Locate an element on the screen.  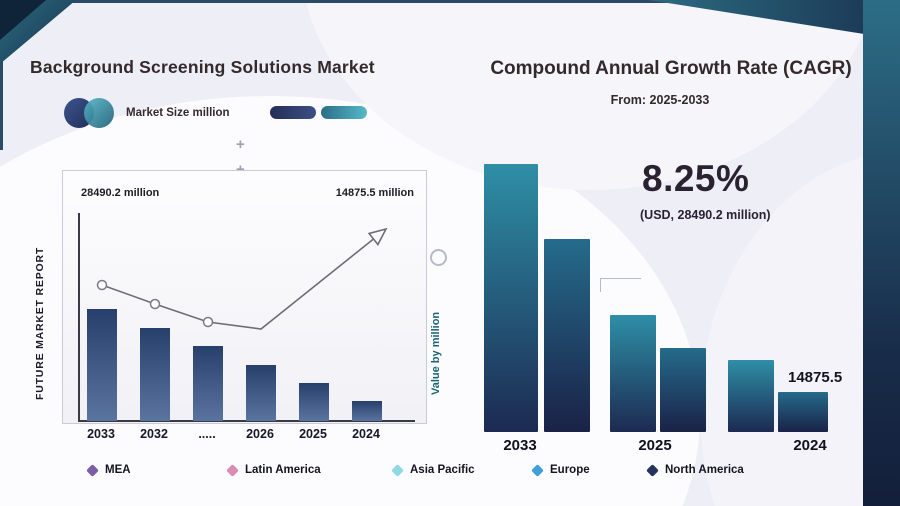
arrow-head-icon is located at coordinates (377, 236).